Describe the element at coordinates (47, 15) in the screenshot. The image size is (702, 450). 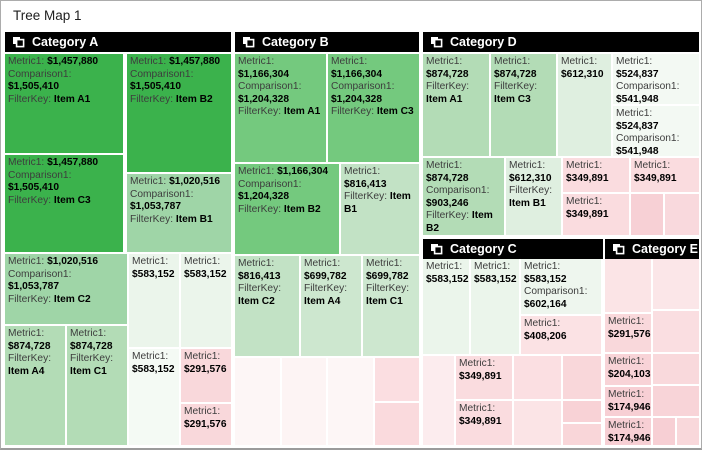
I see `widget-title: Tree Map 1` at that location.